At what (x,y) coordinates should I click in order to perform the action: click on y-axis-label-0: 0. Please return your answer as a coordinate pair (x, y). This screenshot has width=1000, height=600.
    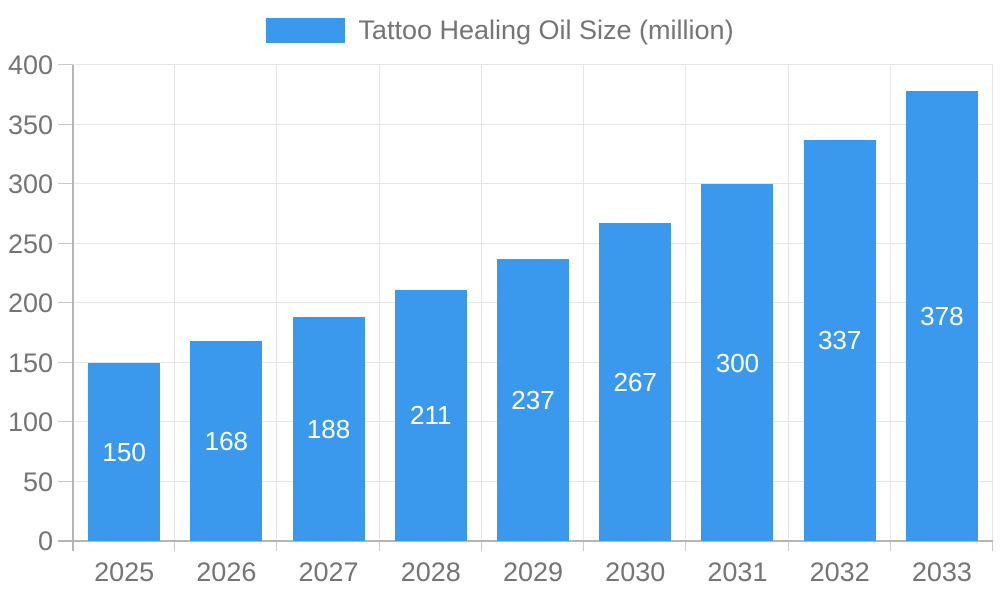
    Looking at the image, I should click on (45, 541).